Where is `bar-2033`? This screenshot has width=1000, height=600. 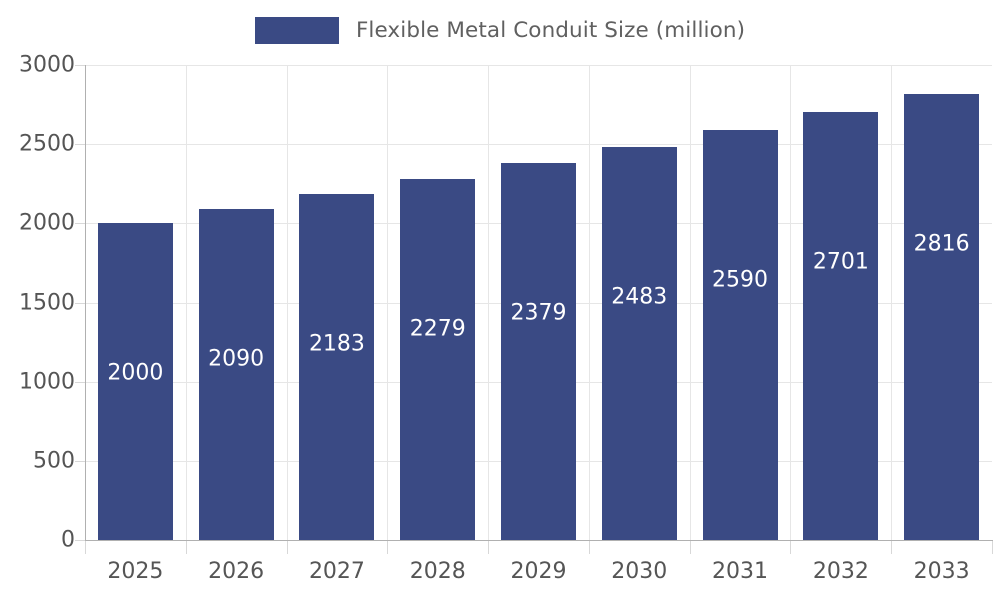 bar-2033 is located at coordinates (942, 317).